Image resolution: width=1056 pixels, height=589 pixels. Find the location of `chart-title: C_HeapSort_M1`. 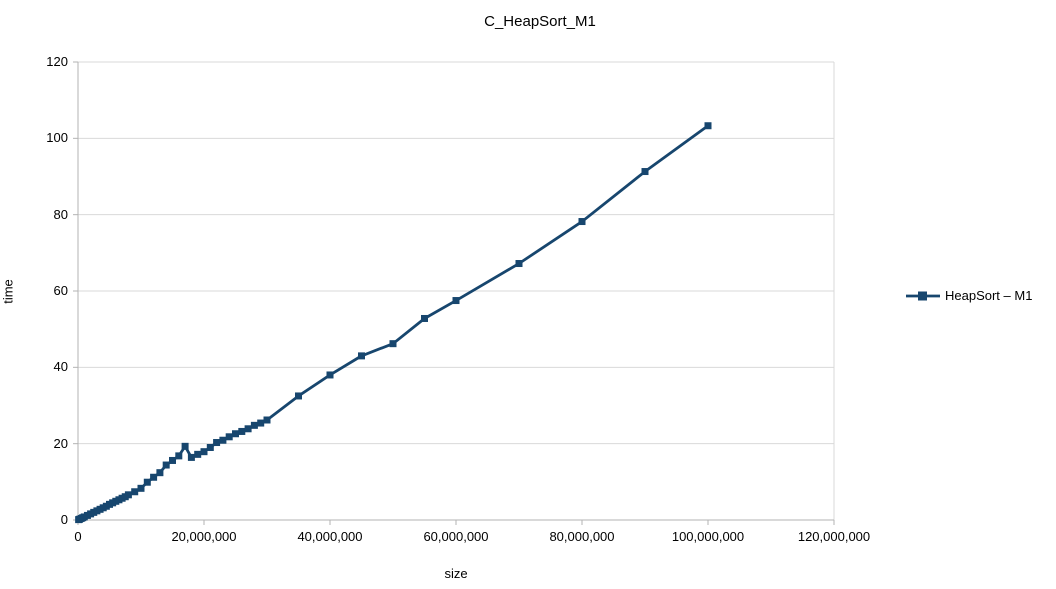

chart-title: C_HeapSort_M1 is located at coordinates (540, 21).